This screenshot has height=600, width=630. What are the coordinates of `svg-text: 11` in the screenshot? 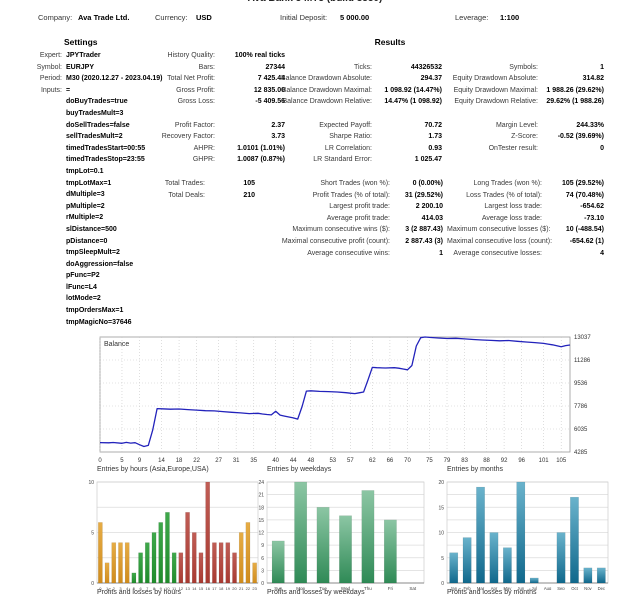 It's located at (174, 588).